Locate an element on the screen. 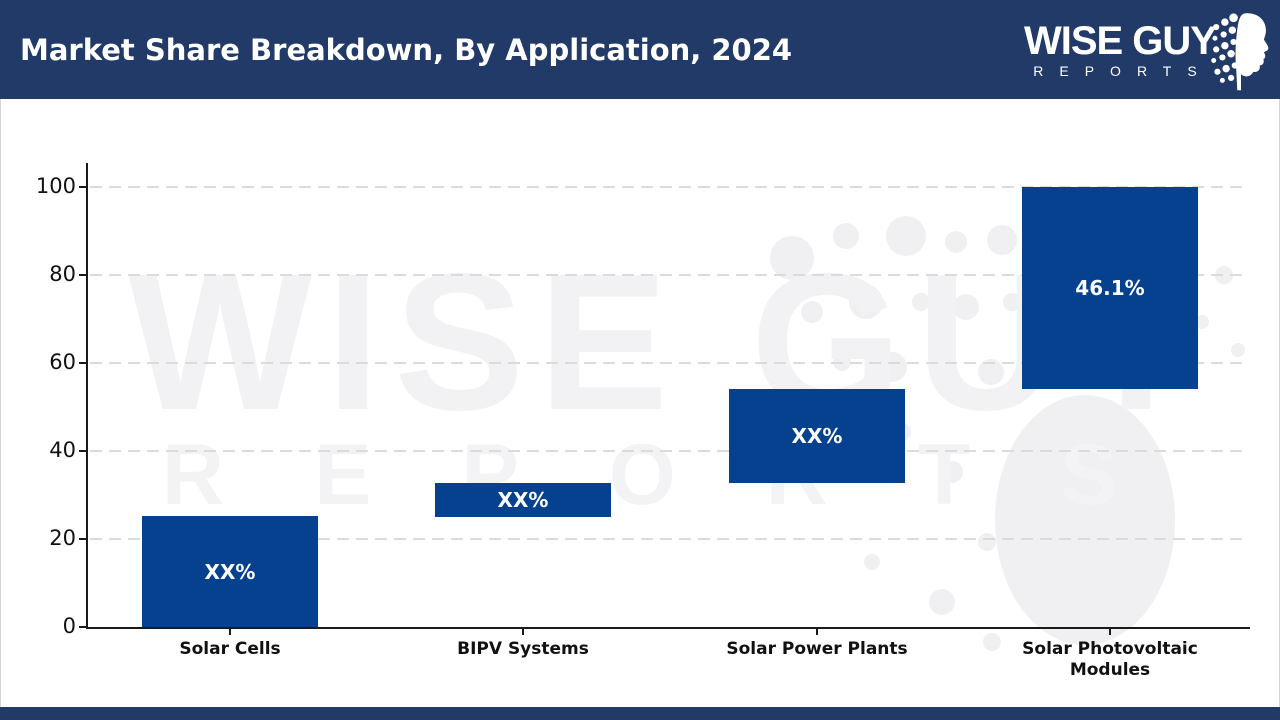  y-axis-tick-label: 0 is located at coordinates (69, 626).